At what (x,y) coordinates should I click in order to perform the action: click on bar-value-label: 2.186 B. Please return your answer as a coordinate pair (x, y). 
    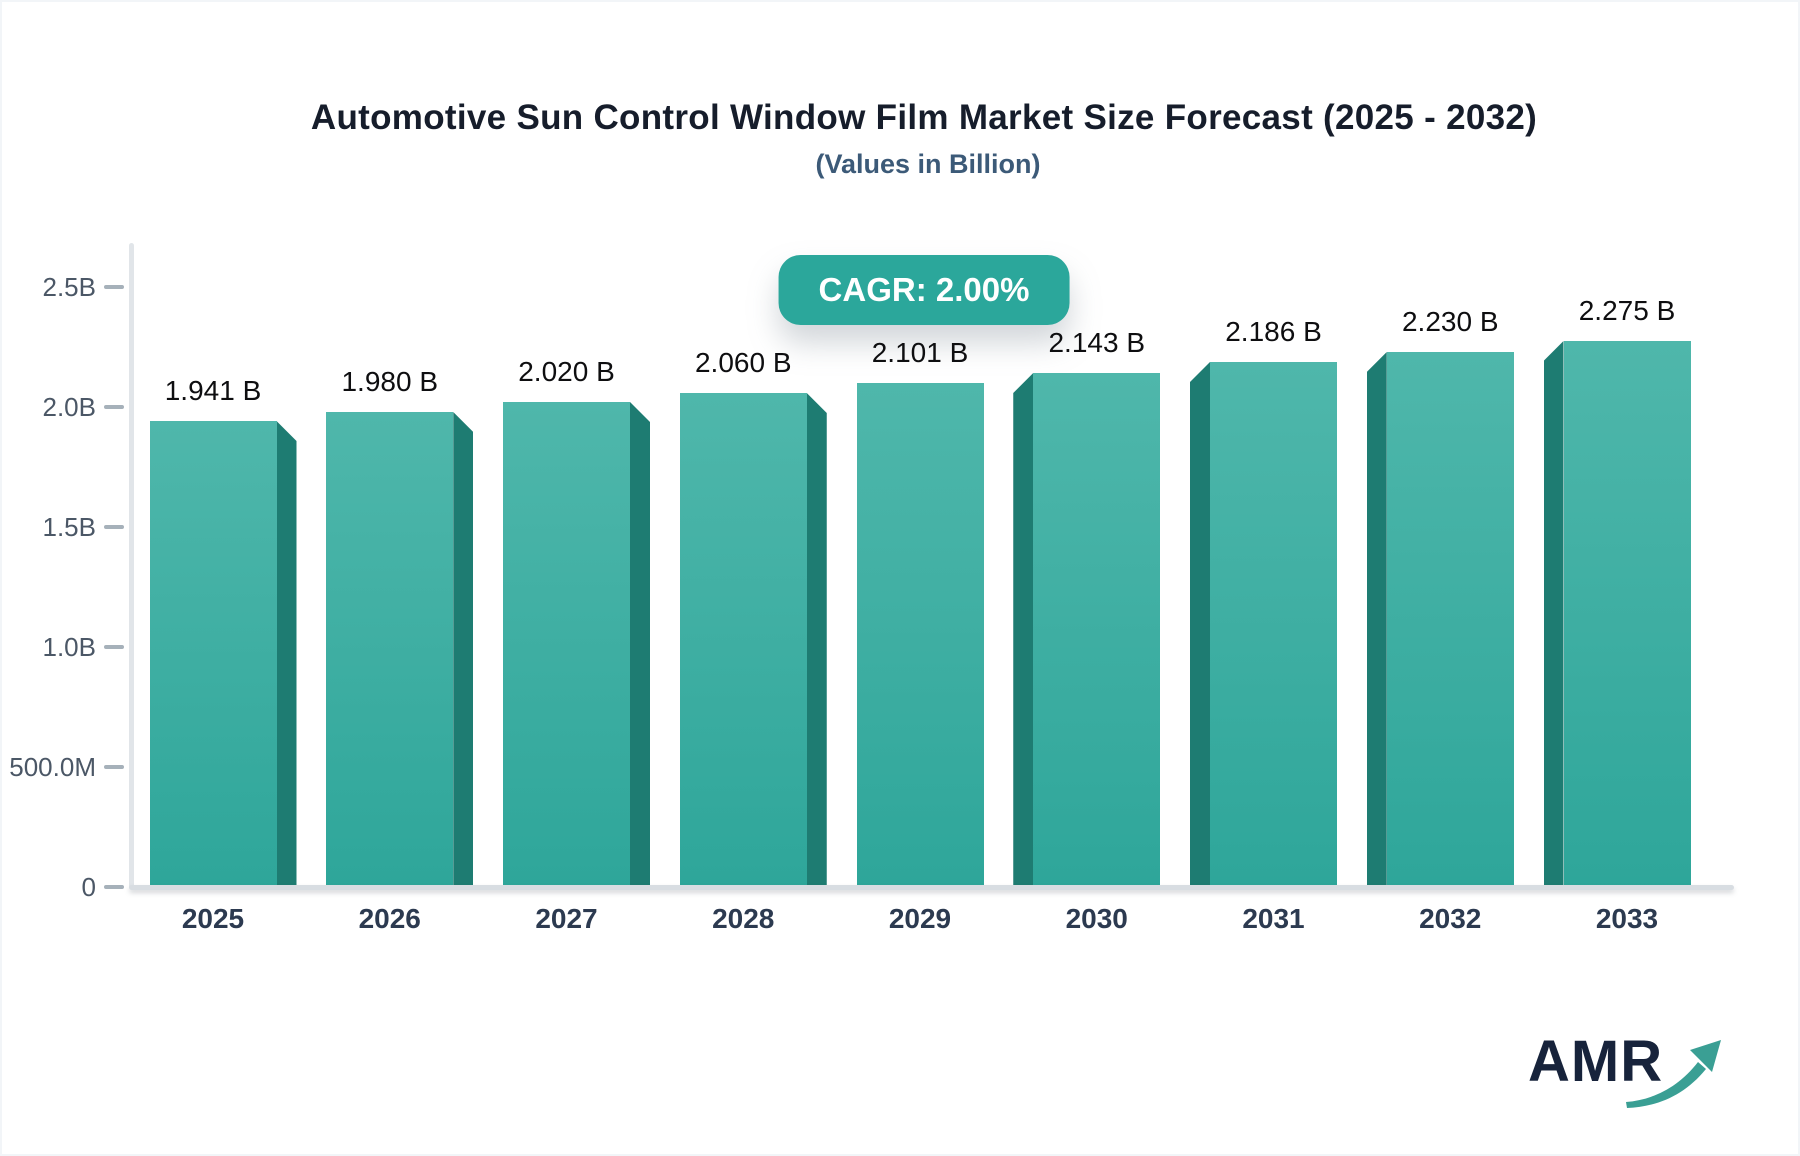
    Looking at the image, I should click on (1273, 331).